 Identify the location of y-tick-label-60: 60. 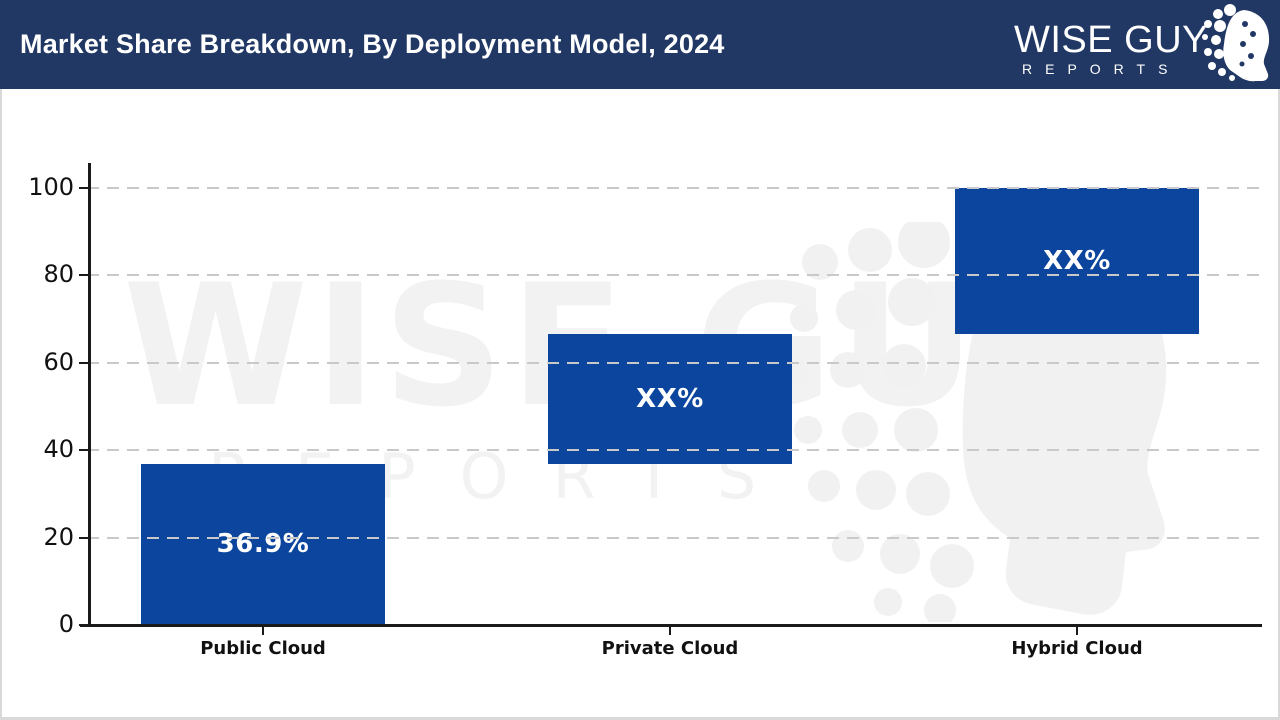
(58, 361).